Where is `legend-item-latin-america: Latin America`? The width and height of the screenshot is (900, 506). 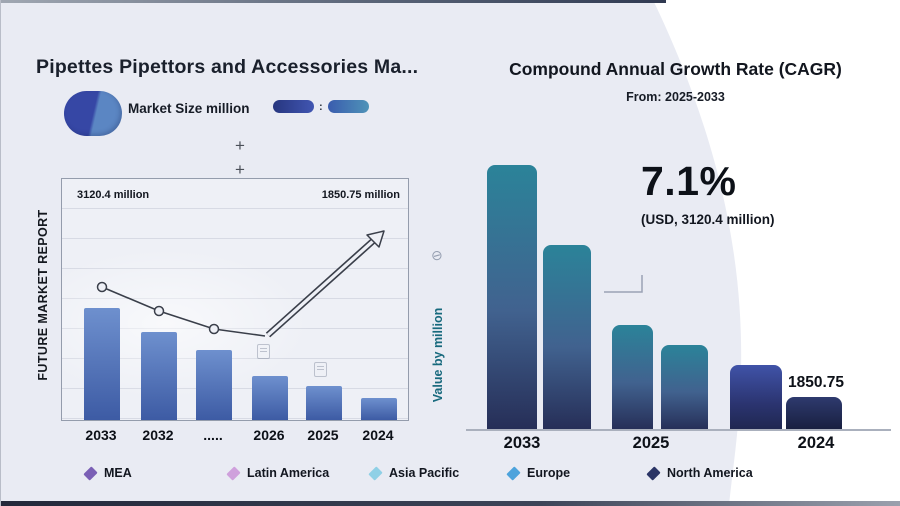
legend-item-latin-america: Latin America is located at coordinates (278, 473).